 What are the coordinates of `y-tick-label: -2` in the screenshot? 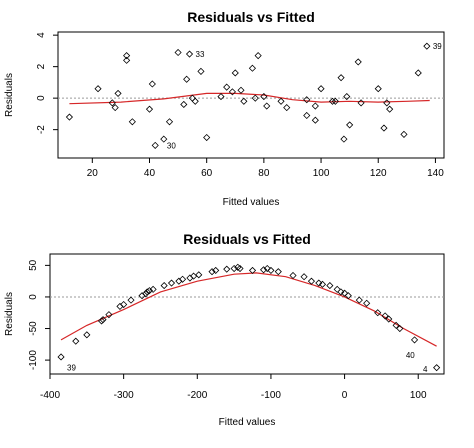 It's located at (41, 129).